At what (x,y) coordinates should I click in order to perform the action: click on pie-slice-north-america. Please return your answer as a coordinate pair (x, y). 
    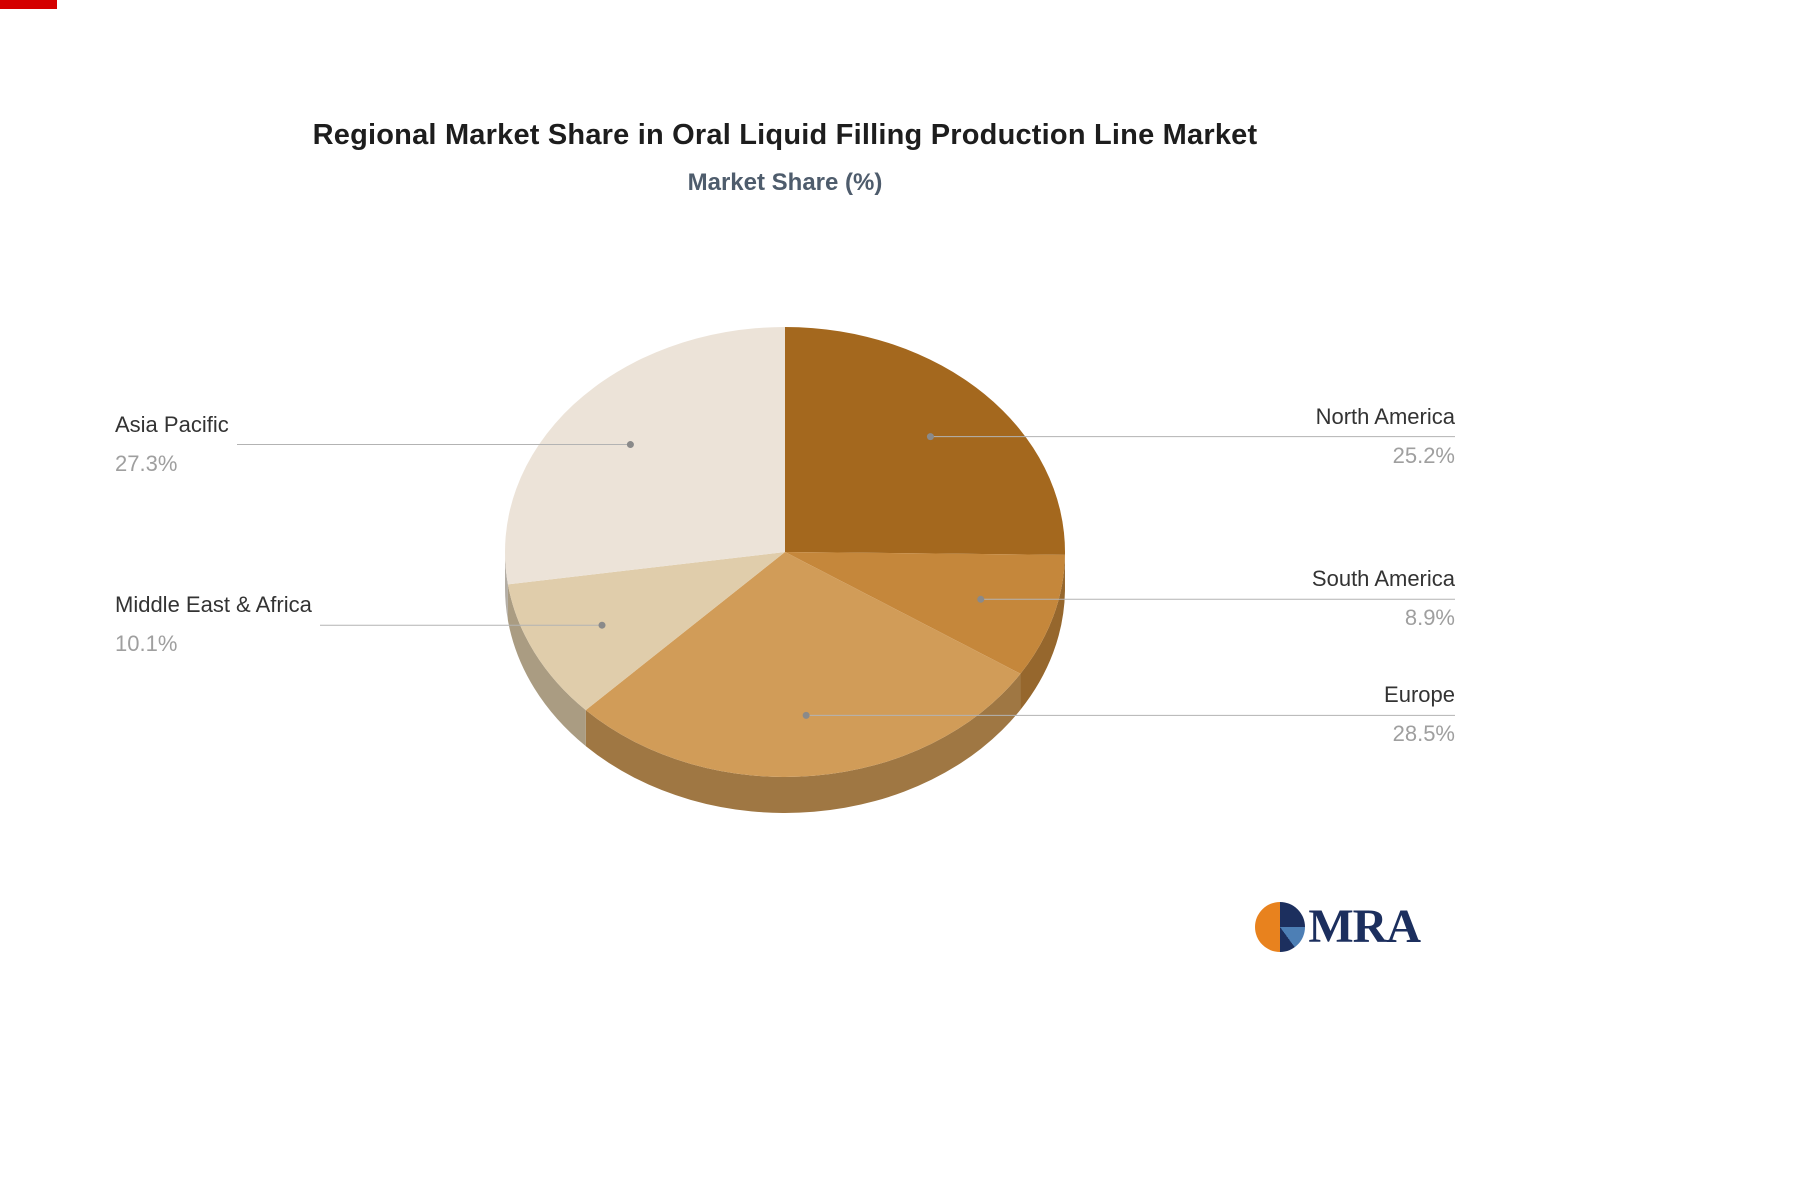
    Looking at the image, I should click on (925, 441).